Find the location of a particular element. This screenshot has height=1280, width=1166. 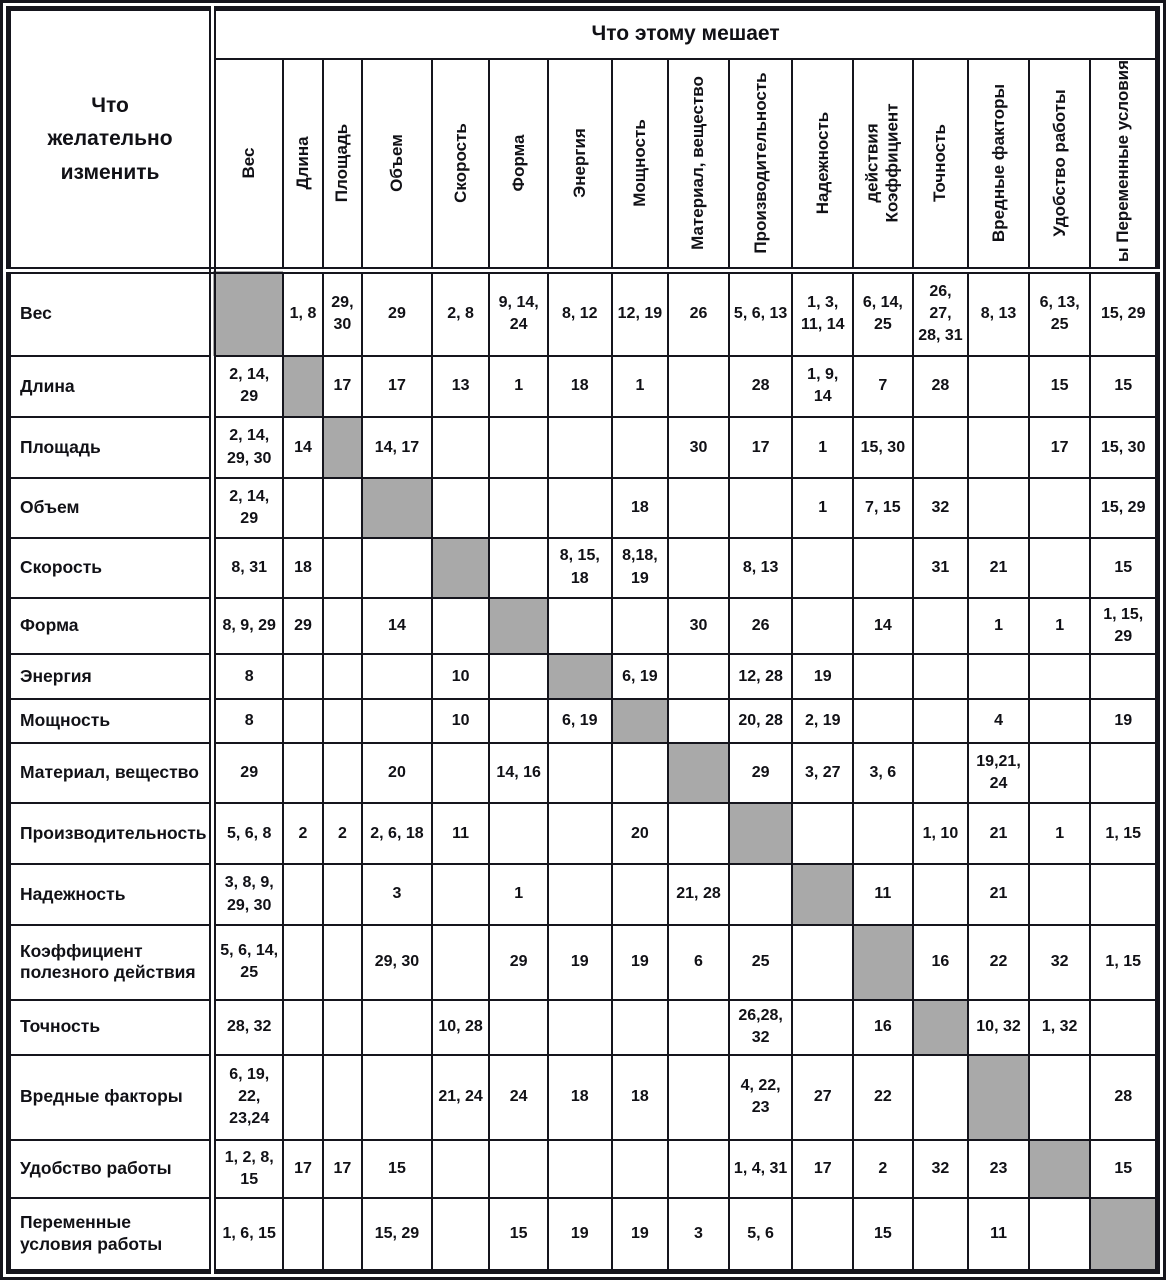

matrix-cell-r14-c4 is located at coordinates (460, 1169).